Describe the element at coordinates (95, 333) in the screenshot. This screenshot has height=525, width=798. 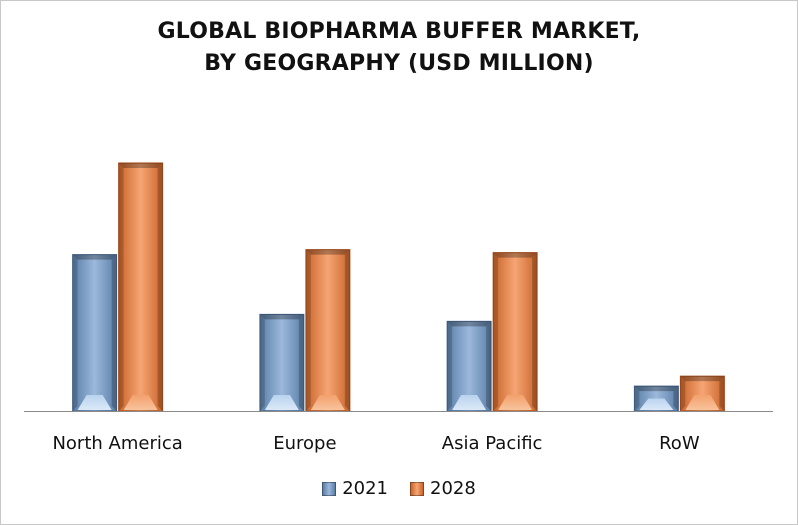
I see `bar-2021-north-america` at that location.